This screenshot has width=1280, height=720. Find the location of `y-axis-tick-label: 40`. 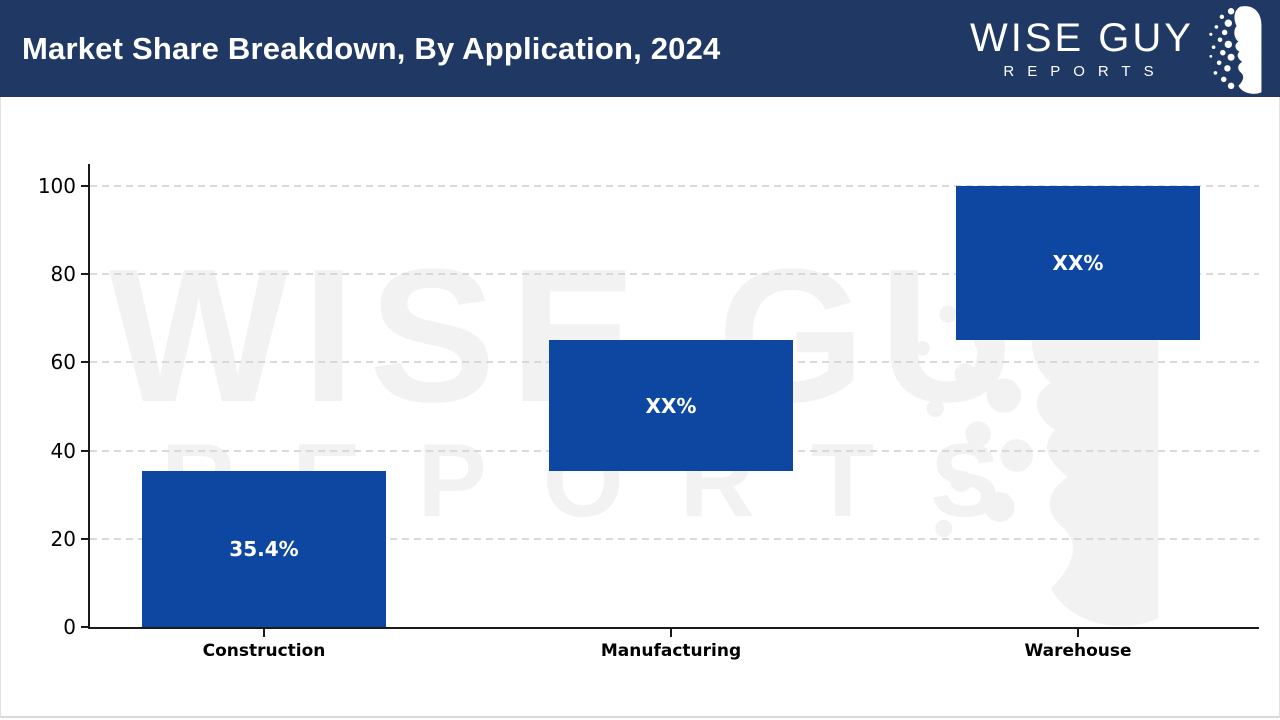

y-axis-tick-label: 40 is located at coordinates (63, 450).